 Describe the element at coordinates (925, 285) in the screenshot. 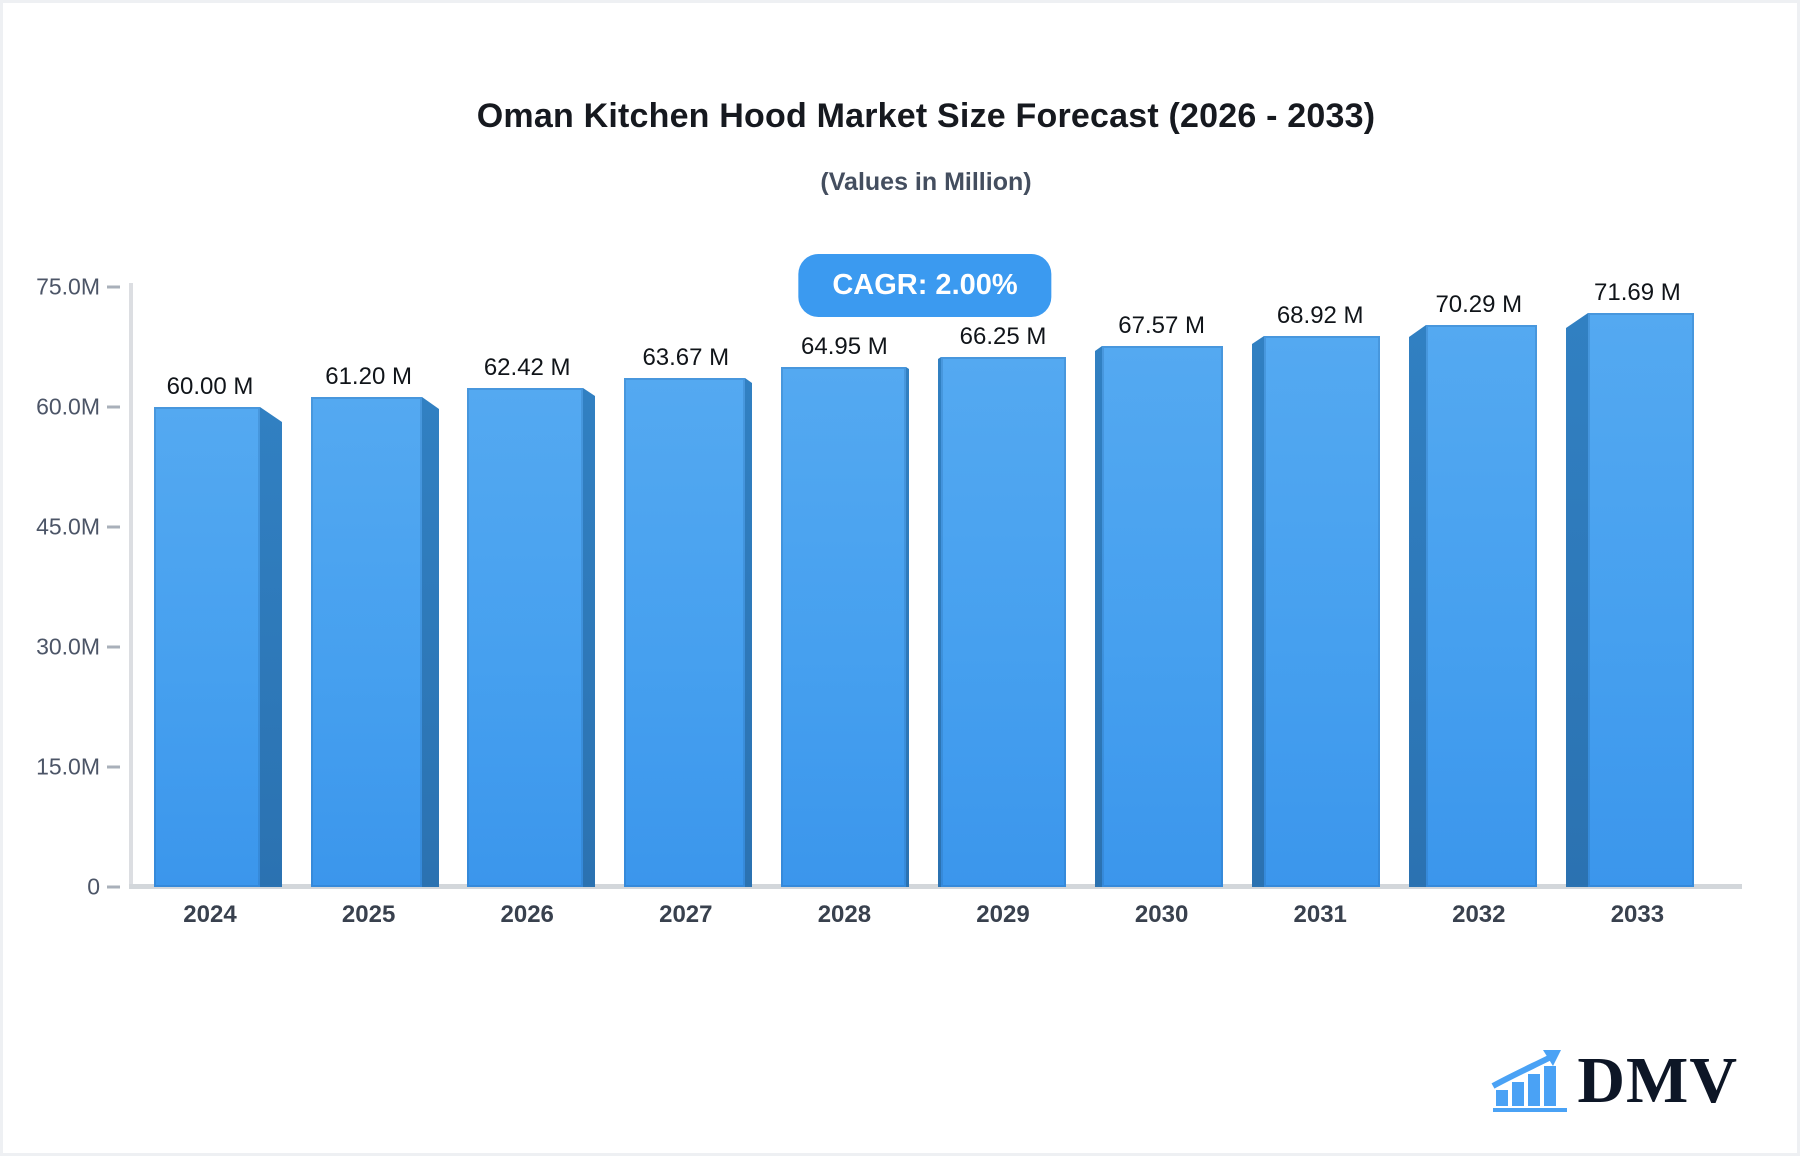

I see `cagr-badge: CAGR: 2.00%` at that location.